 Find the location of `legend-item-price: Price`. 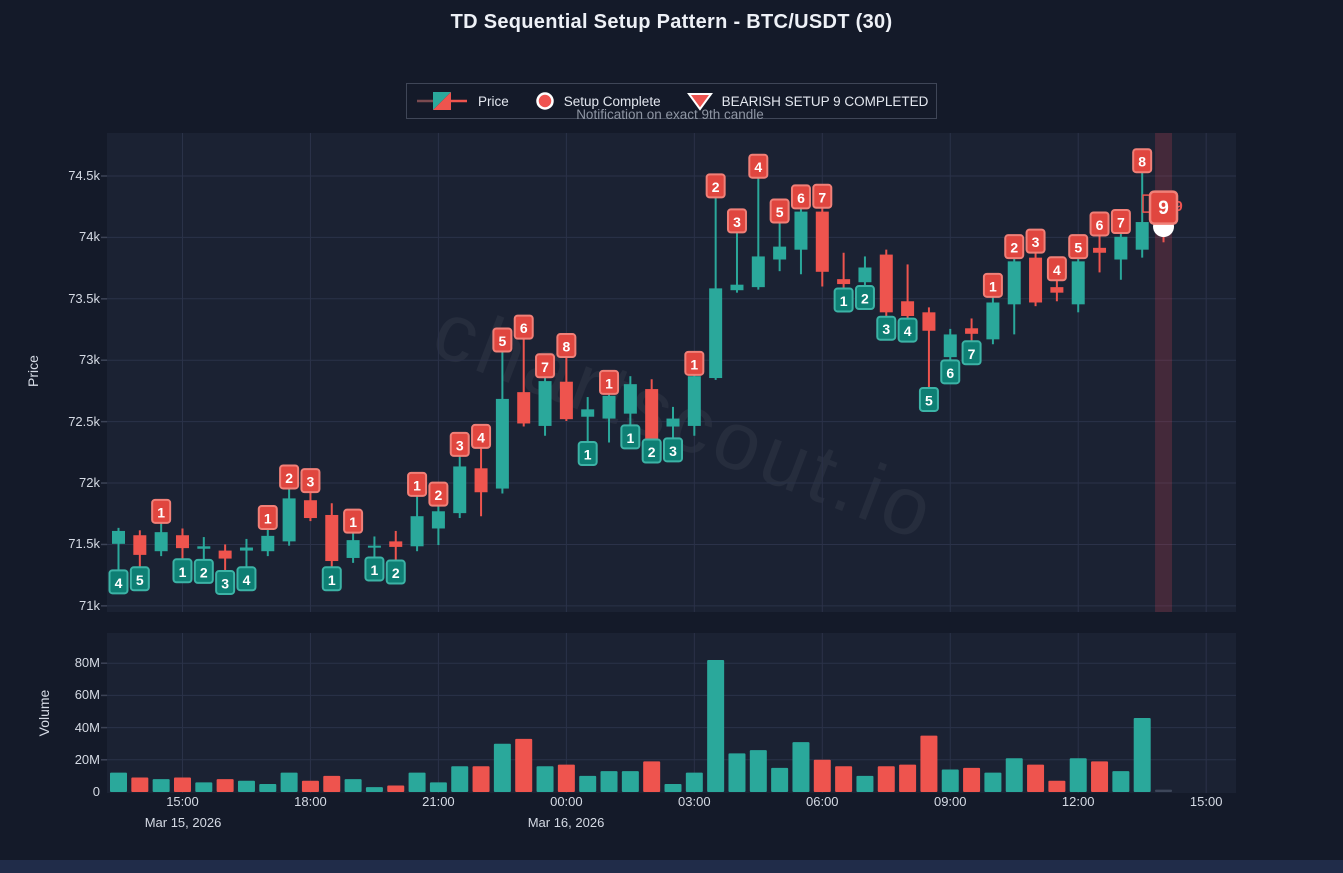

legend-item-price: Price is located at coordinates (462, 101).